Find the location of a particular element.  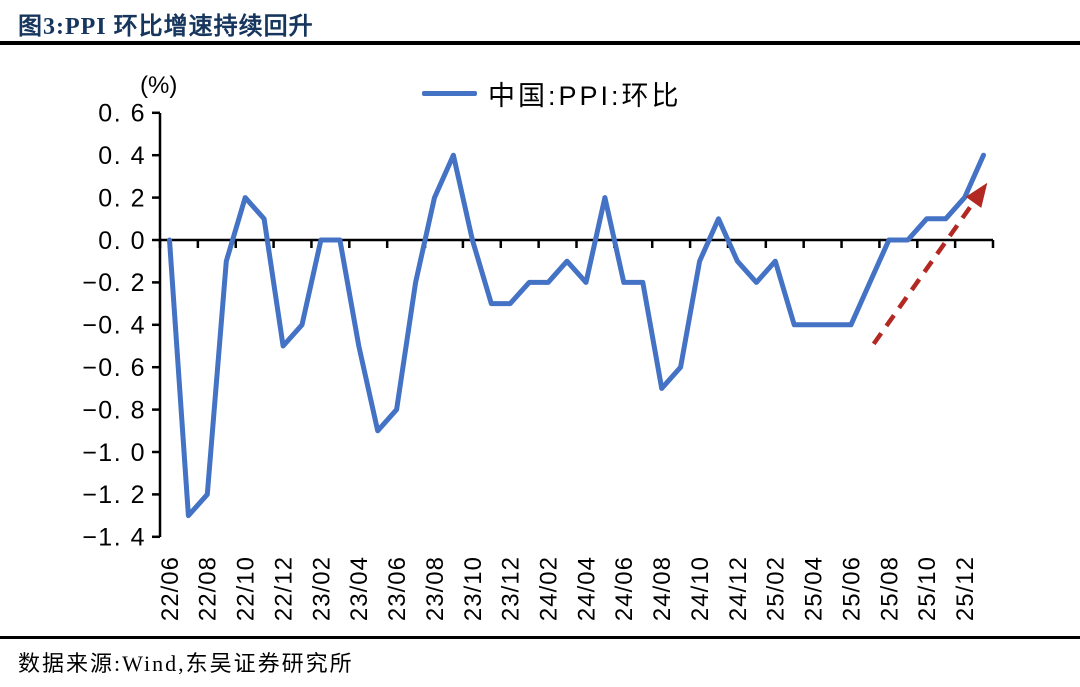

x-axis-tick-label: 24/10 is located at coordinates (700, 588).